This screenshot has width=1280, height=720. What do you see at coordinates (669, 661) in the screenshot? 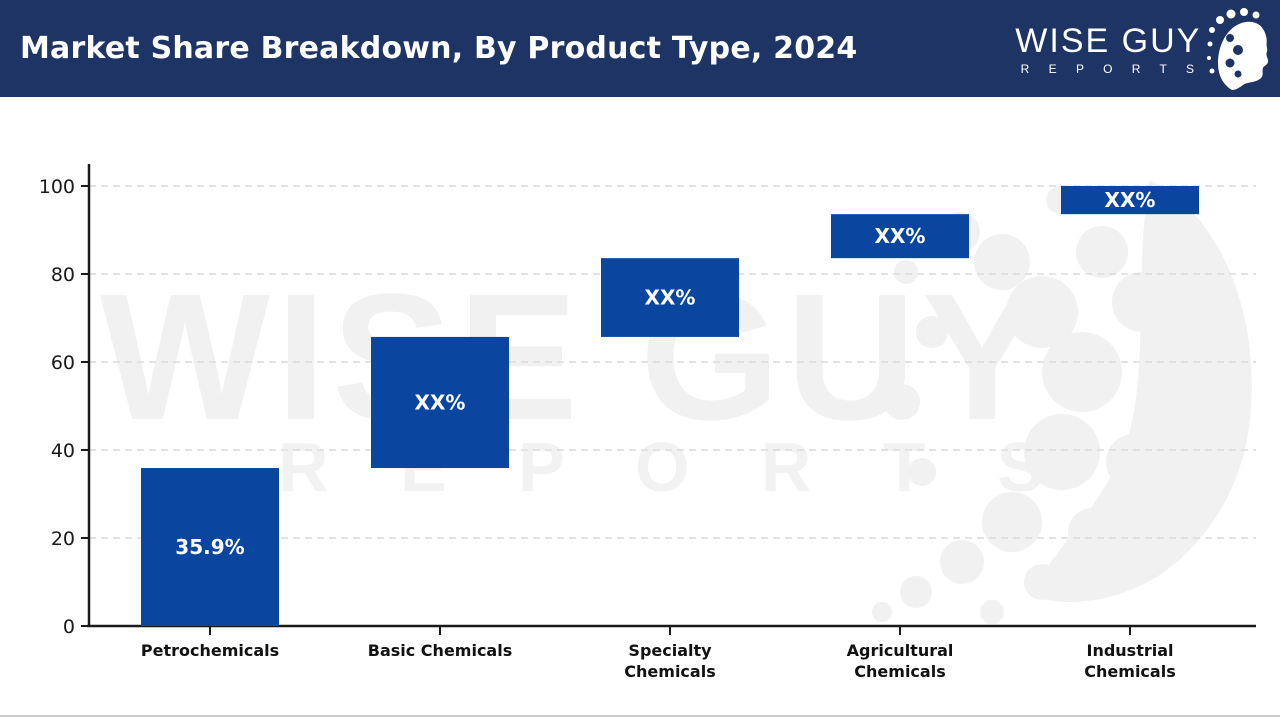
I see `x-category-label: Specialty Chemicals` at bounding box center [669, 661].